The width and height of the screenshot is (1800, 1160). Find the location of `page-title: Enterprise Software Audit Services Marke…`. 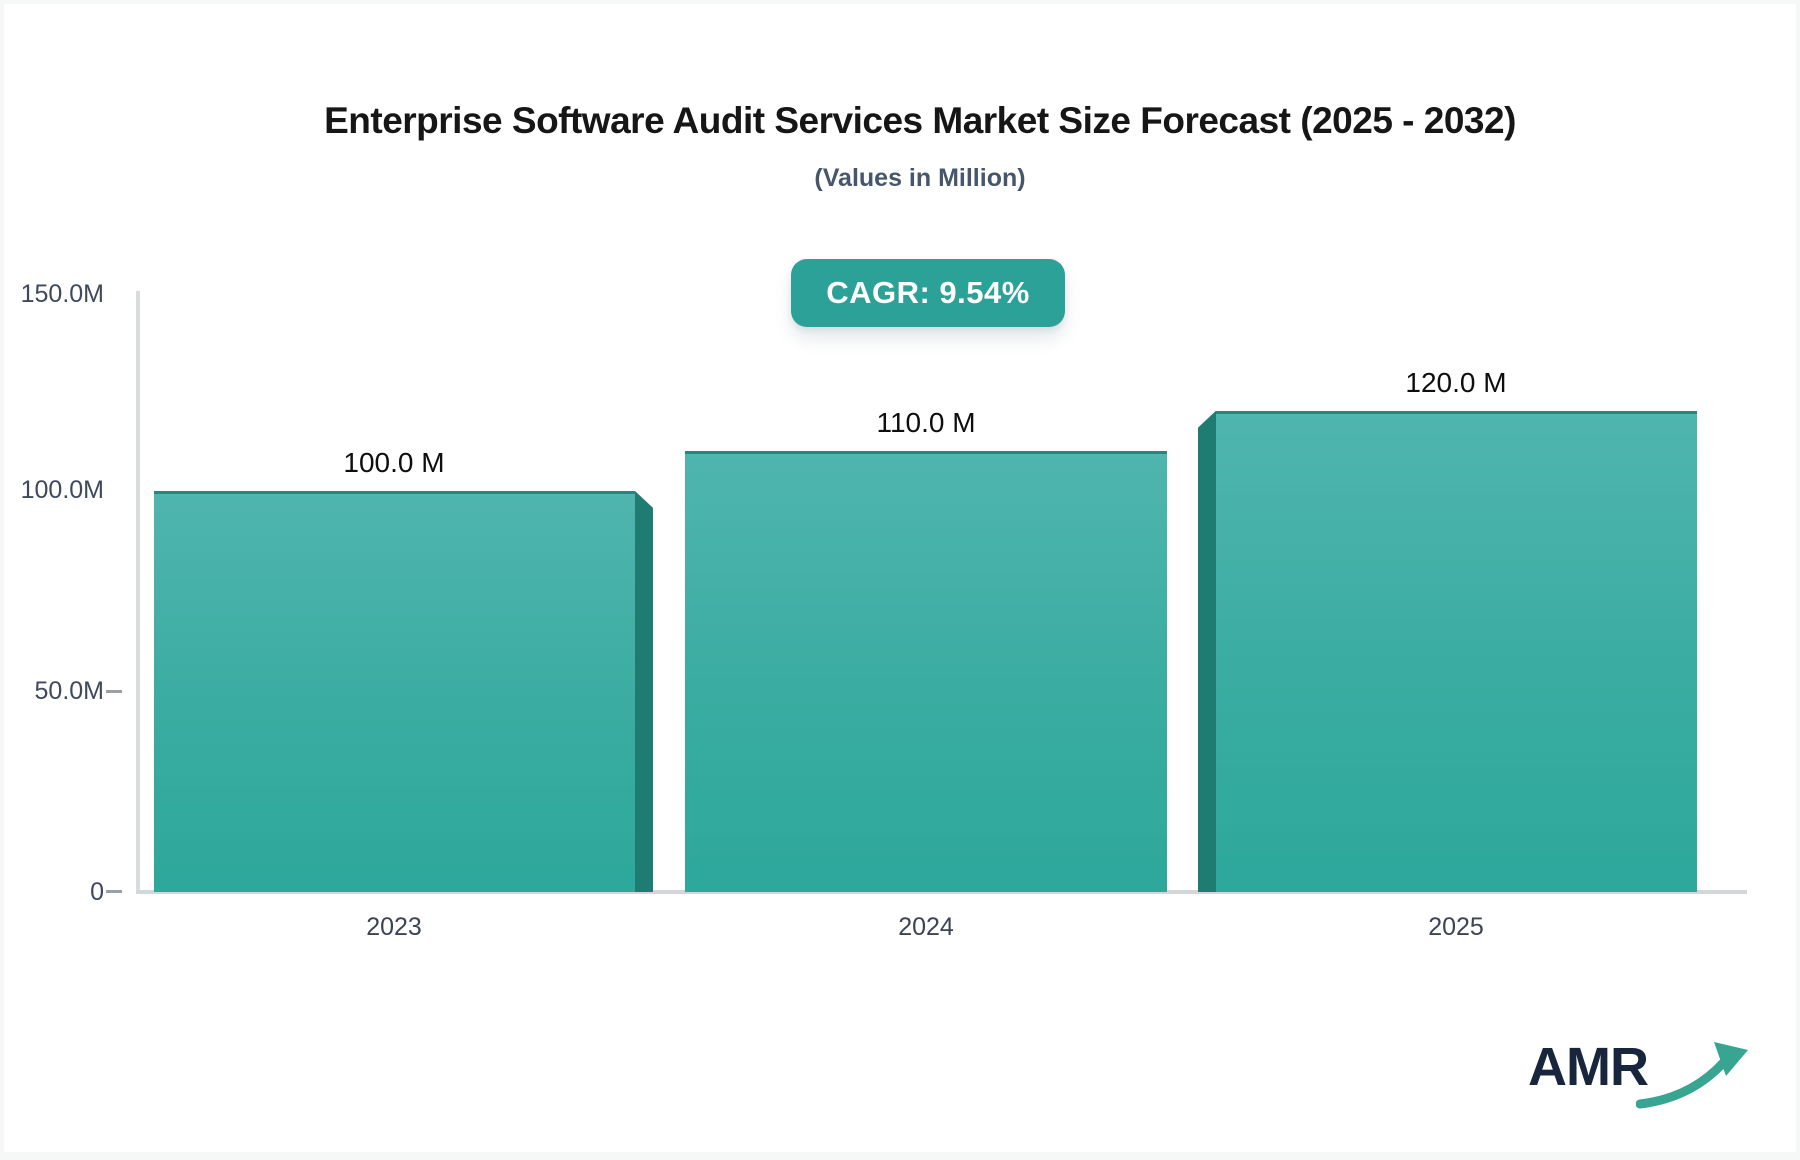

page-title: Enterprise Software Audit Services Marke… is located at coordinates (920, 120).